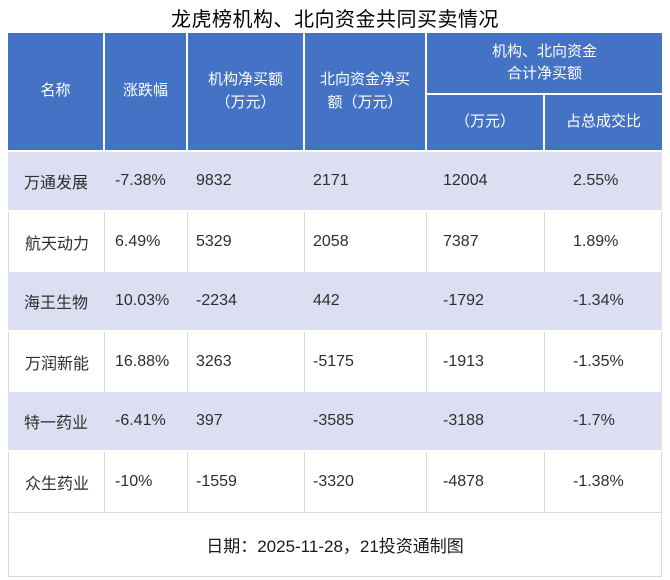 This screenshot has height=580, width=670. I want to click on table-row: 万通发展 -7.38% 9832 2171 12004 2.55%, so click(335, 182).